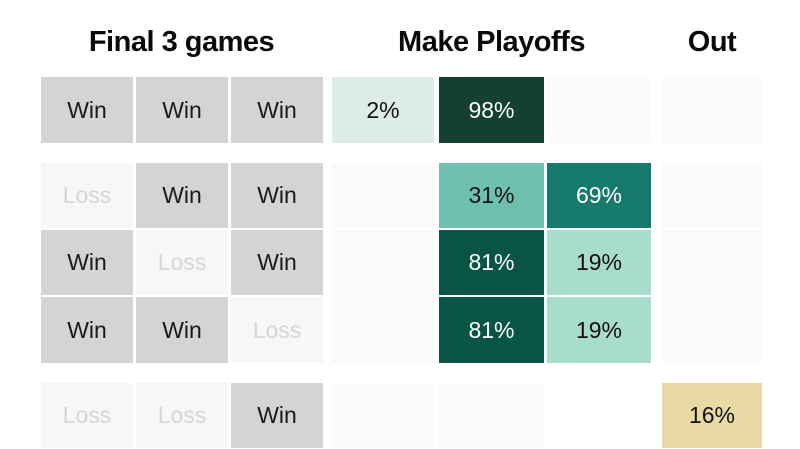 The width and height of the screenshot is (800, 449). I want to click on header-final-3-games: Final 3 games, so click(181, 42).